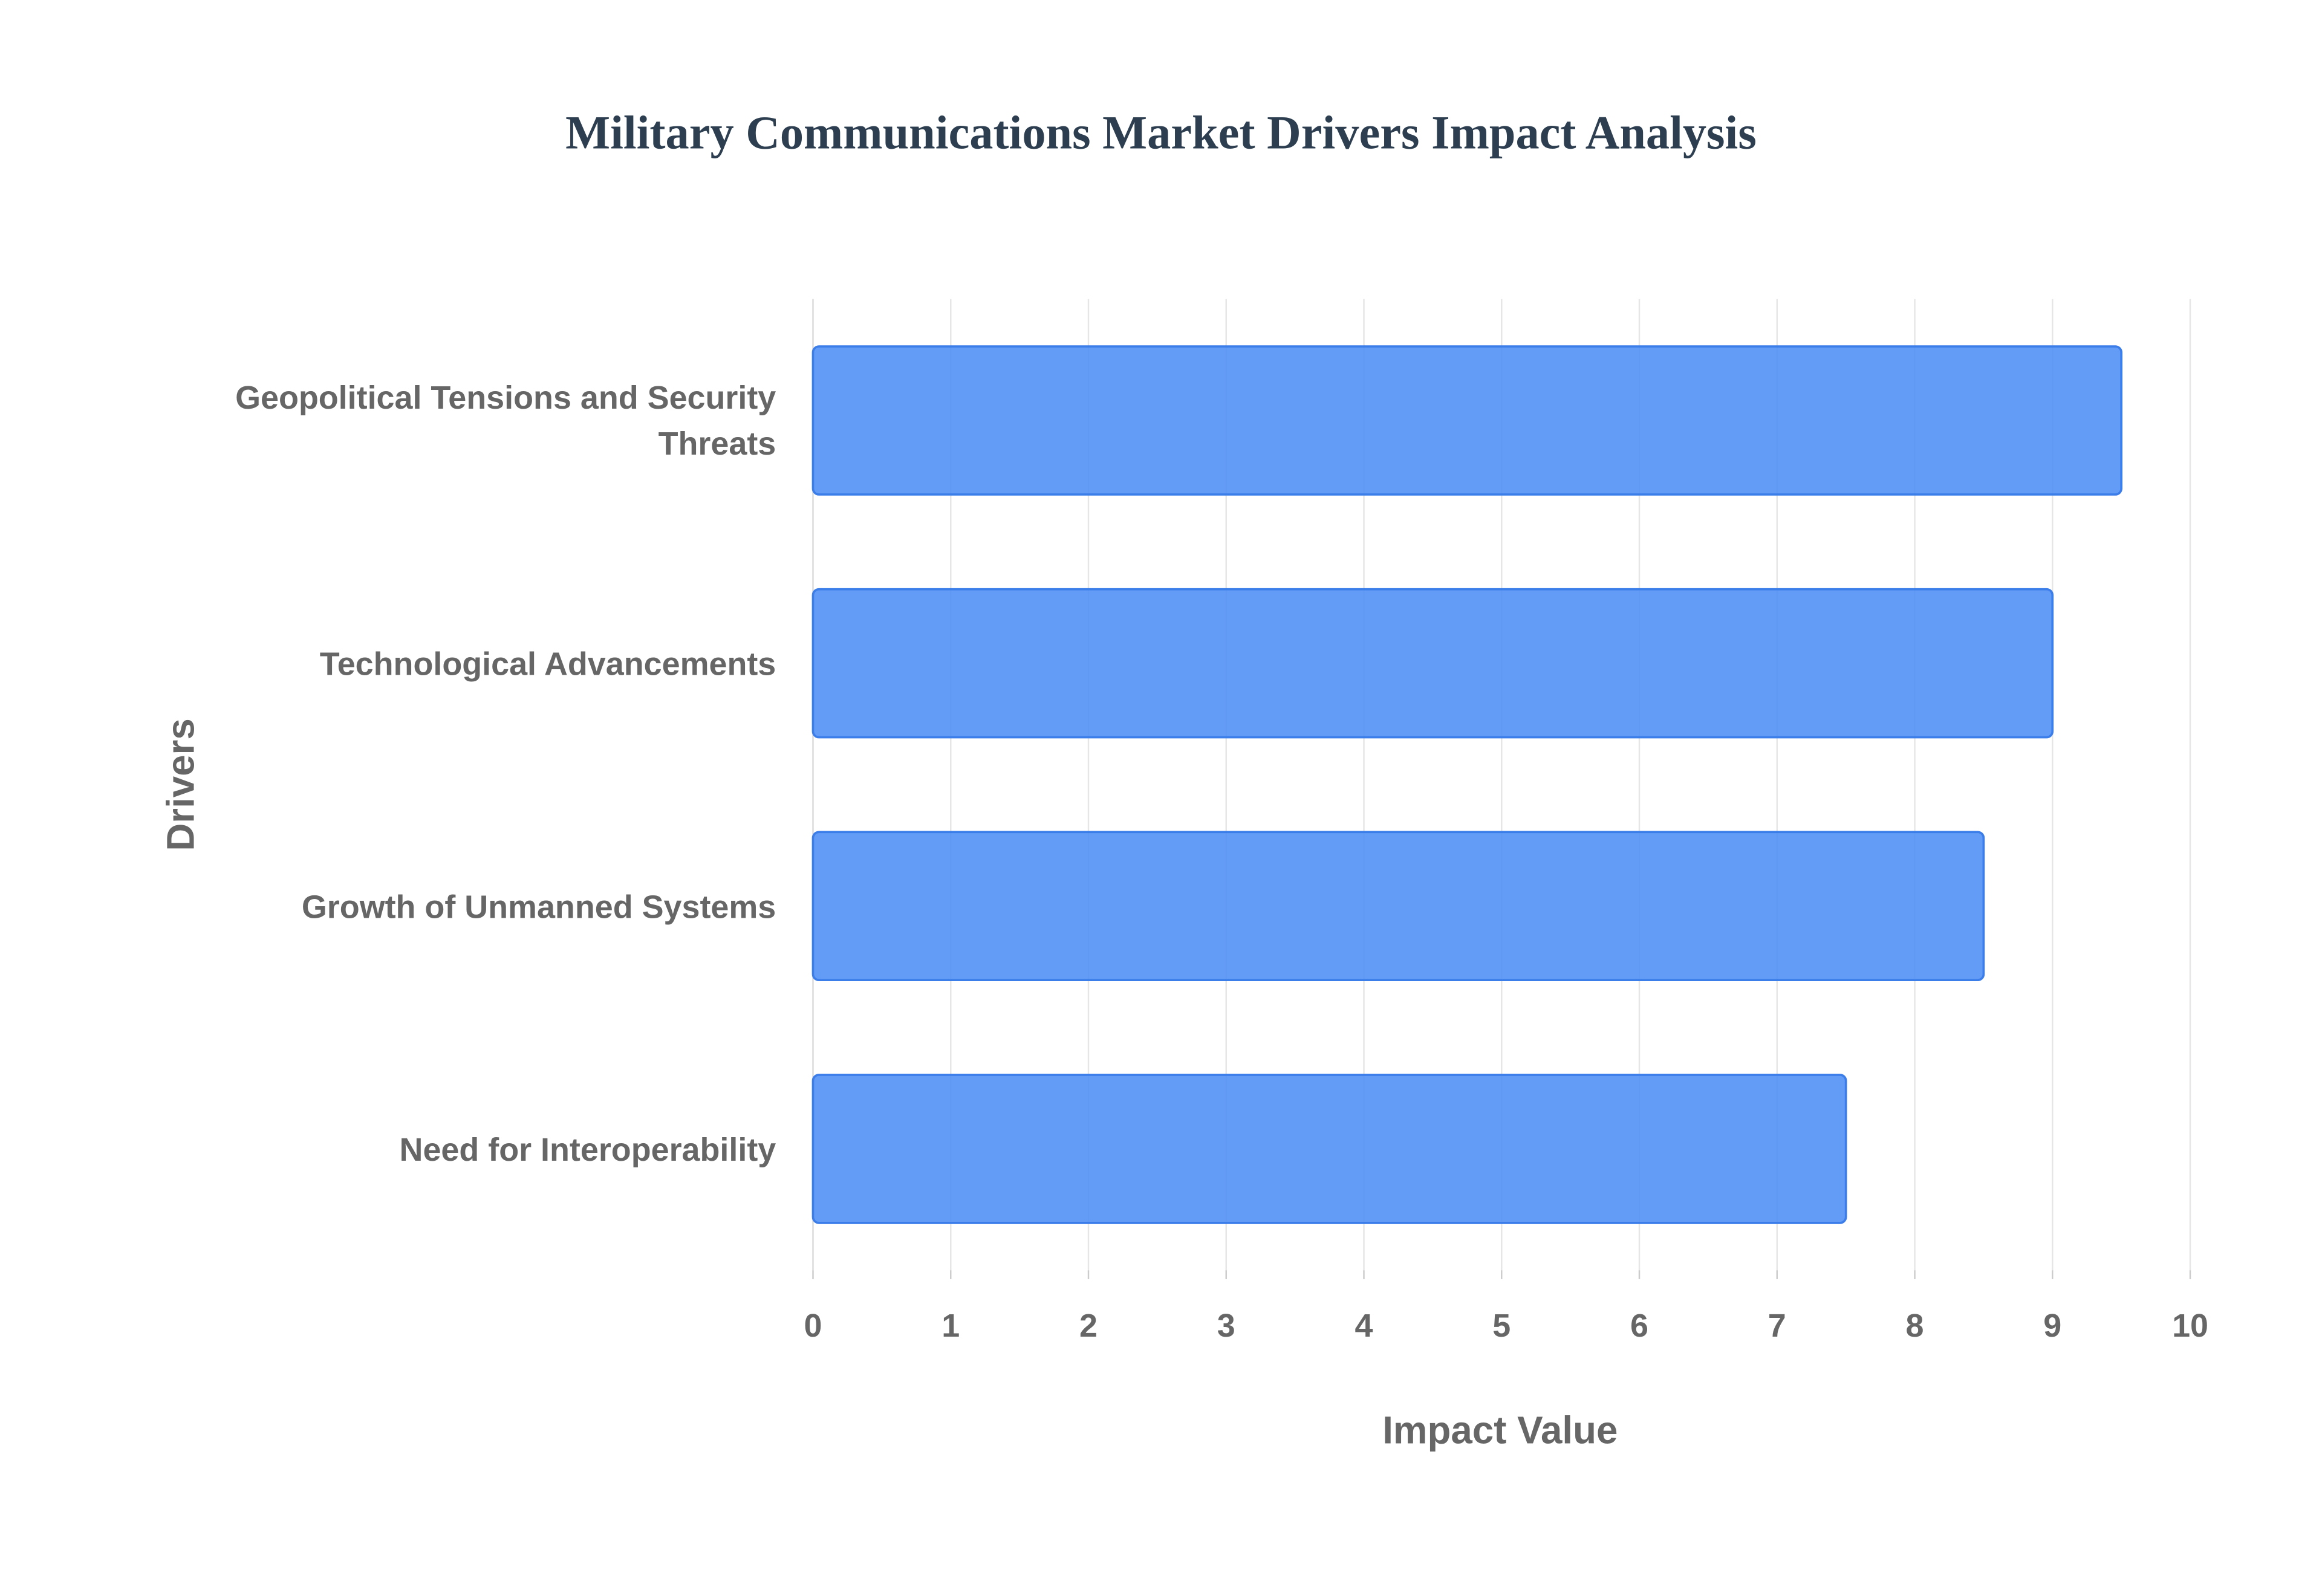 The image size is (2322, 1596). I want to click on y-axis-title: Drivers, so click(180, 784).